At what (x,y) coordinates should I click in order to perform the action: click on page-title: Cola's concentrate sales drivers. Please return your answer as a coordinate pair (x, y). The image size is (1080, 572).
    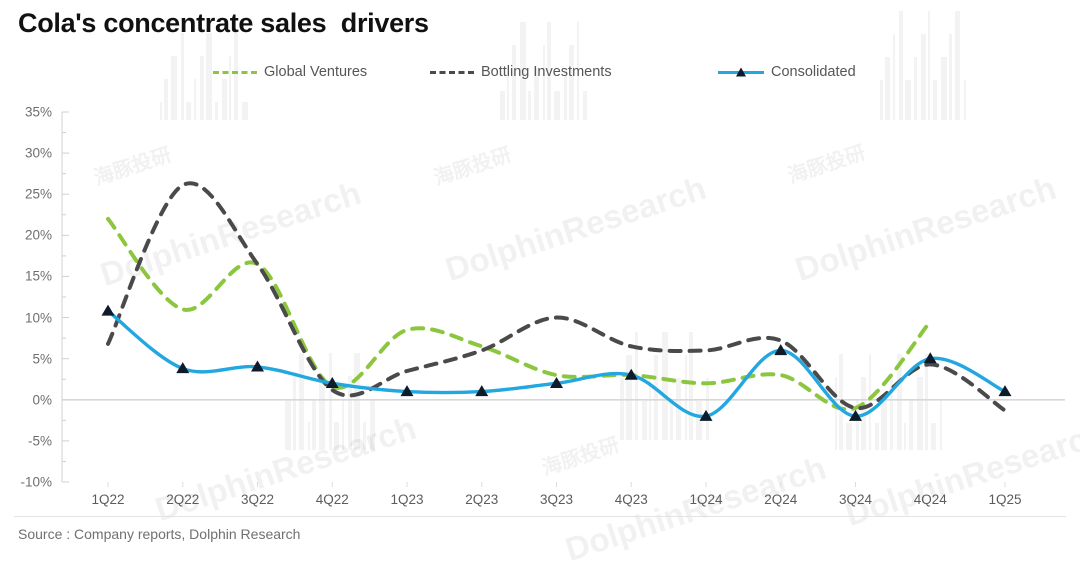
    Looking at the image, I should click on (223, 23).